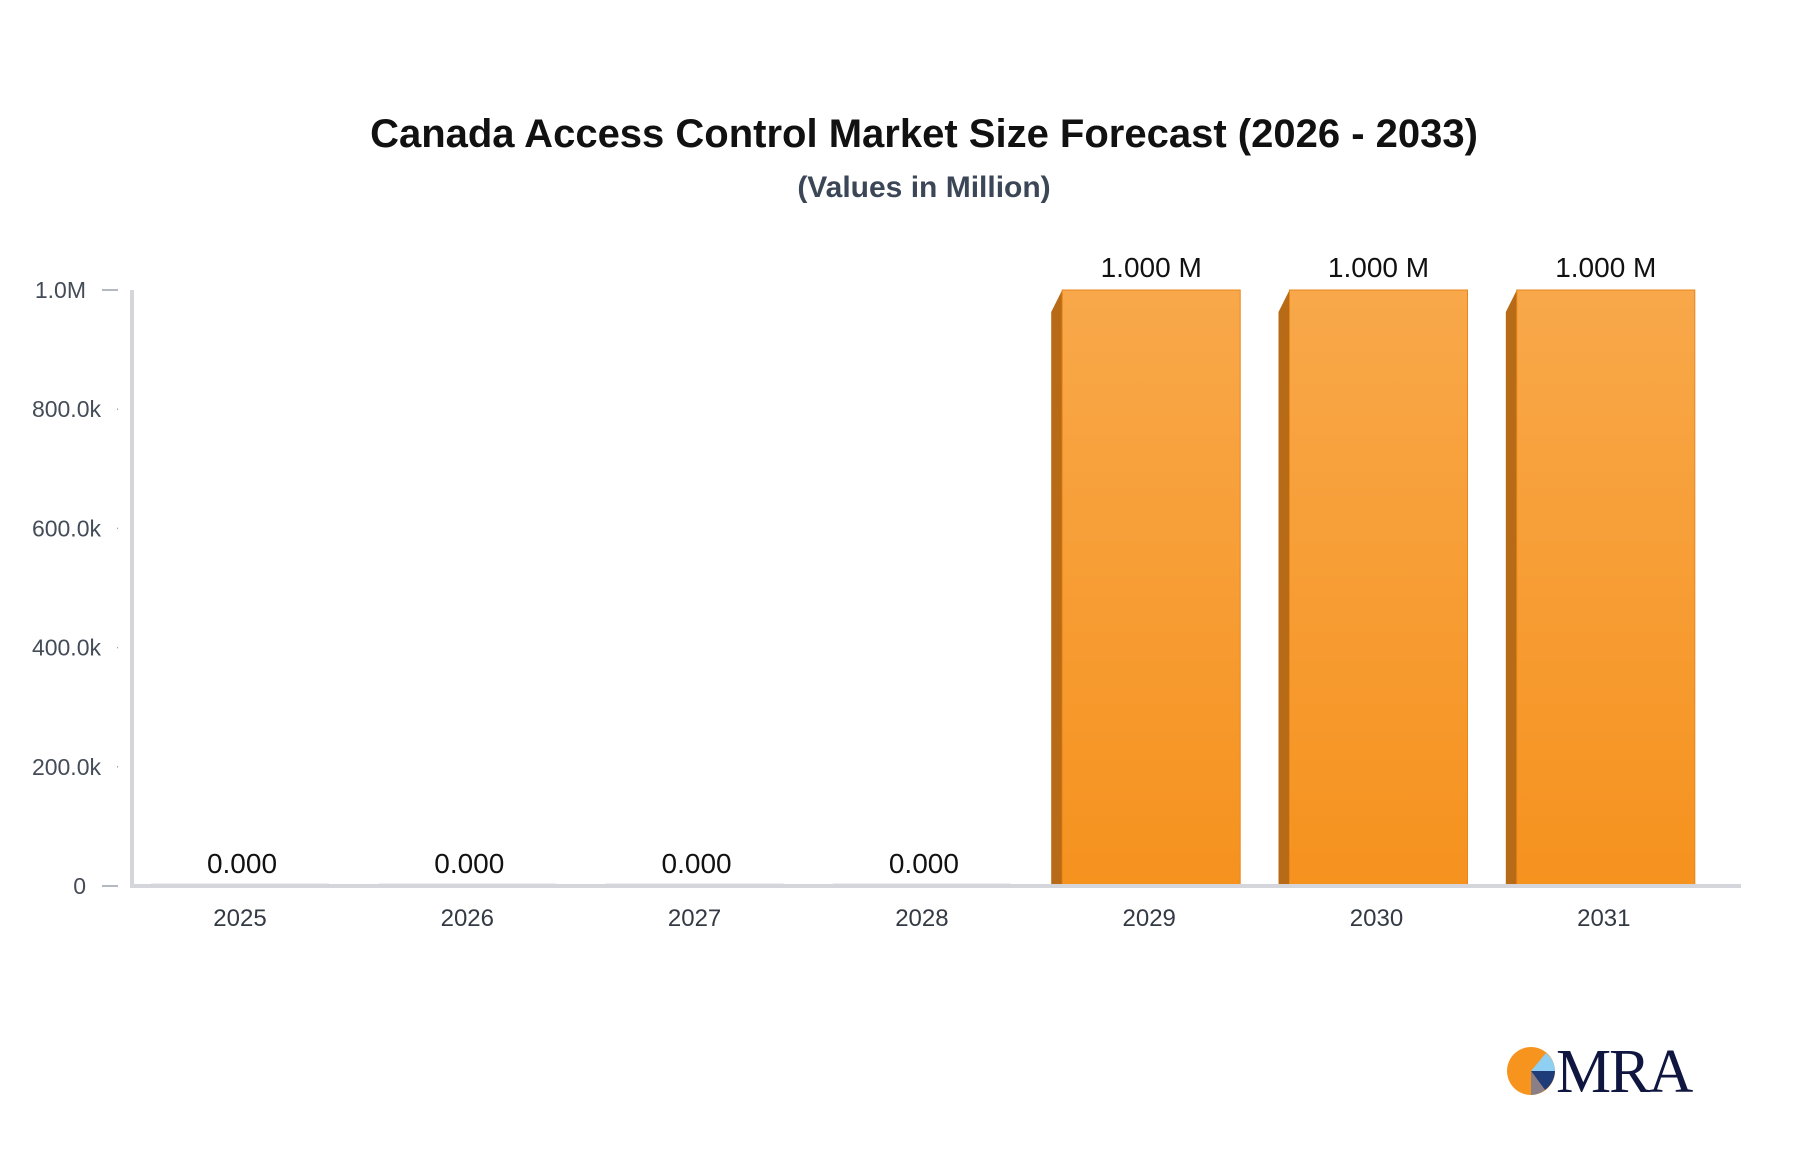  I want to click on mra-logo: MRA, so click(1601, 1072).